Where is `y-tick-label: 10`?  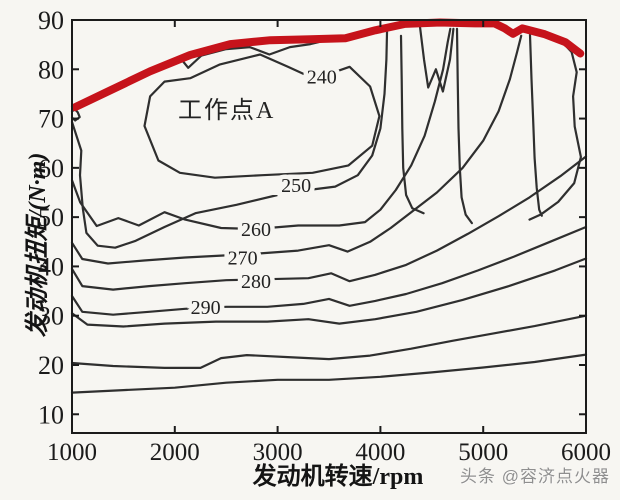 y-tick-label: 10 is located at coordinates (51, 414).